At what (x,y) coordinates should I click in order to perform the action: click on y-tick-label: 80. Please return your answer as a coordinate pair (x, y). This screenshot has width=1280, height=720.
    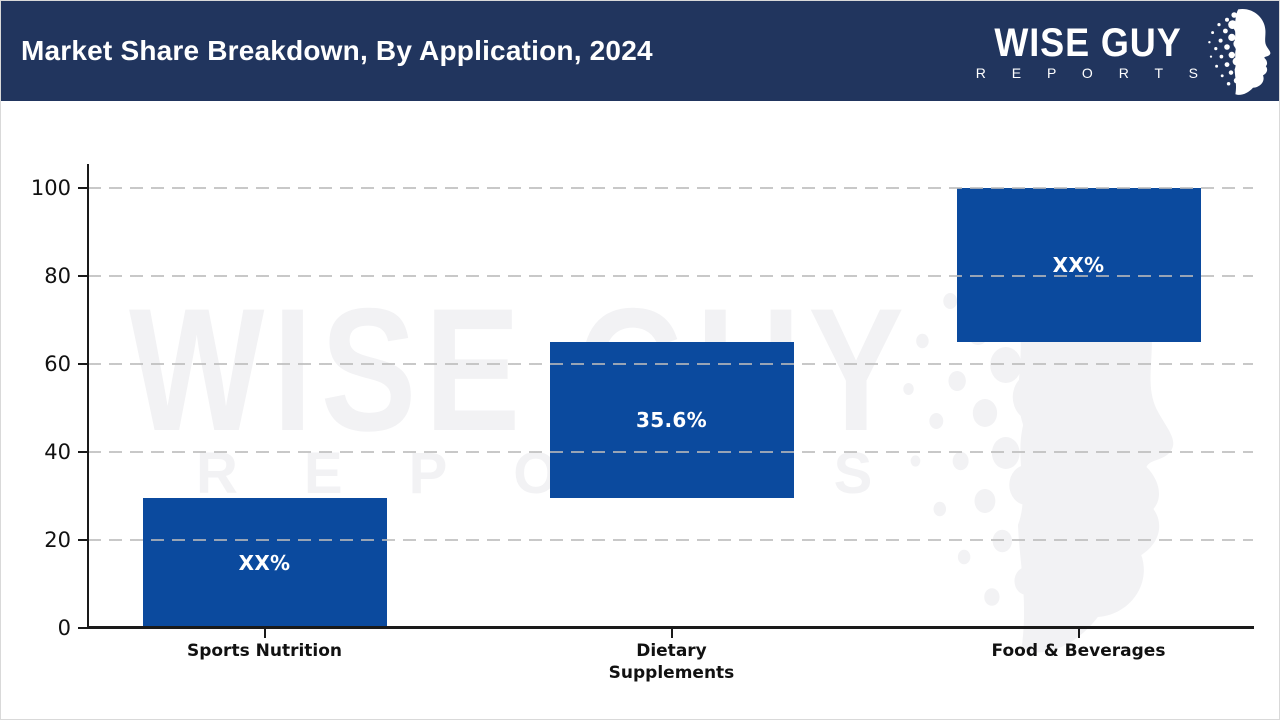
    Looking at the image, I should click on (57, 276).